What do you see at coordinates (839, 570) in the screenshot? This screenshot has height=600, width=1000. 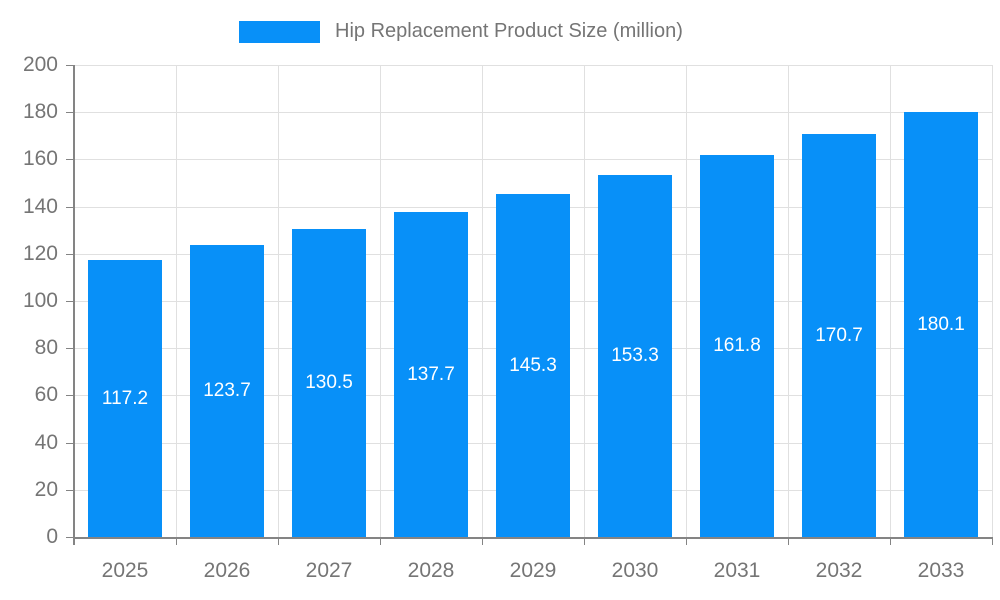 I see `x-axis-label: 2032` at bounding box center [839, 570].